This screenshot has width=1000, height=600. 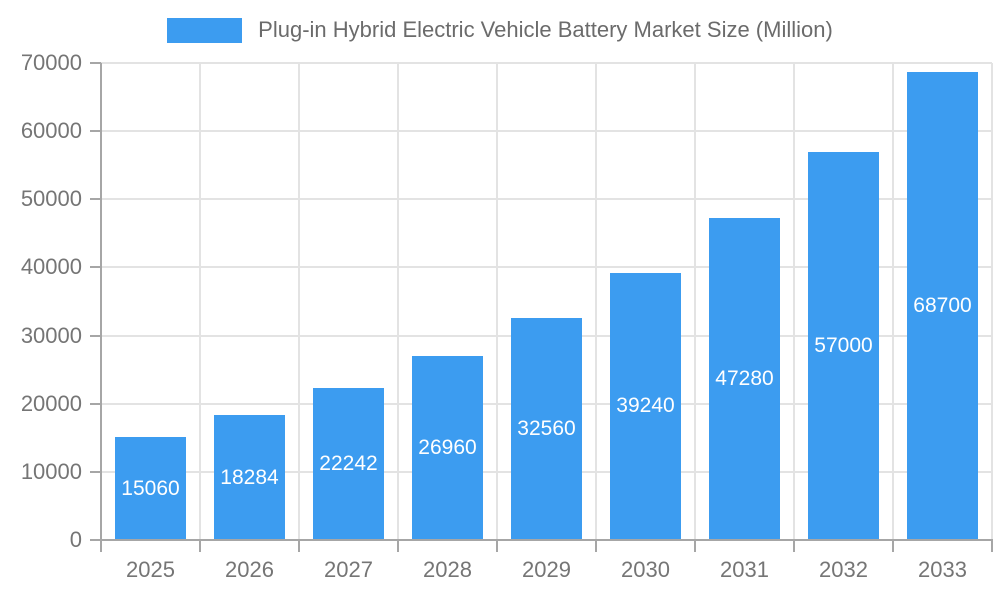 I want to click on x-tick-label: 2029, so click(x=546, y=569).